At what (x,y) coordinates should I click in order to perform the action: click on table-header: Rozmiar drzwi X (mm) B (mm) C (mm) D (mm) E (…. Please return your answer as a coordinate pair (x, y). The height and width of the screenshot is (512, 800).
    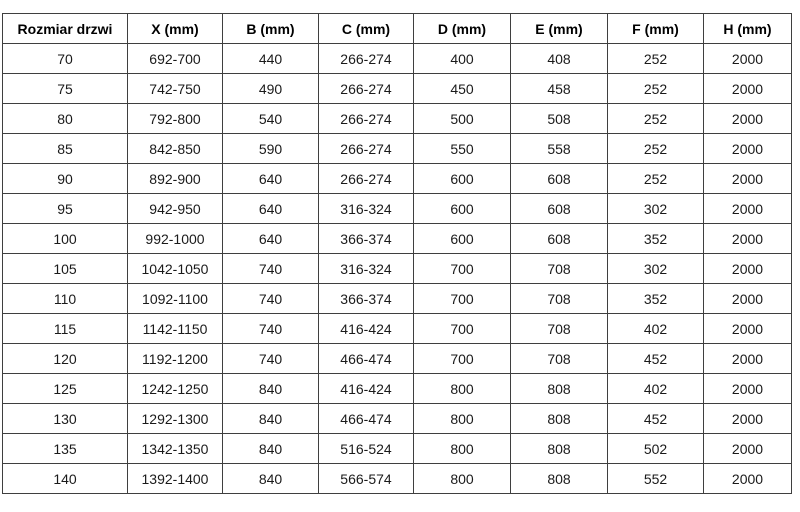
    Looking at the image, I should click on (397, 28).